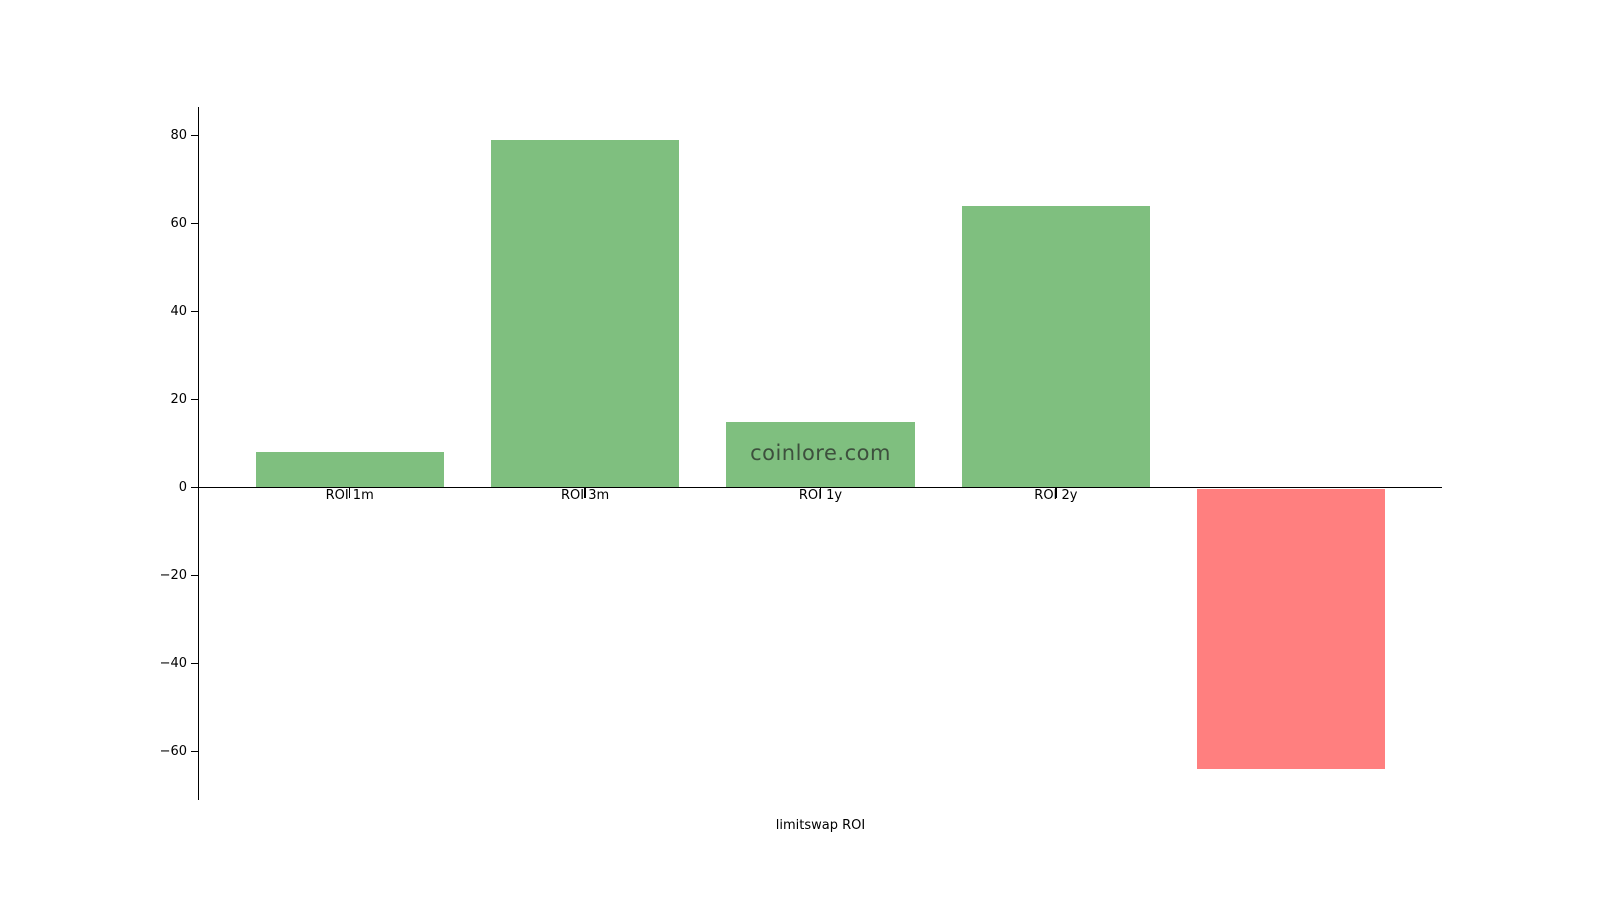 The width and height of the screenshot is (1600, 900). I want to click on x-tick-label: ROI 2y, so click(1056, 495).